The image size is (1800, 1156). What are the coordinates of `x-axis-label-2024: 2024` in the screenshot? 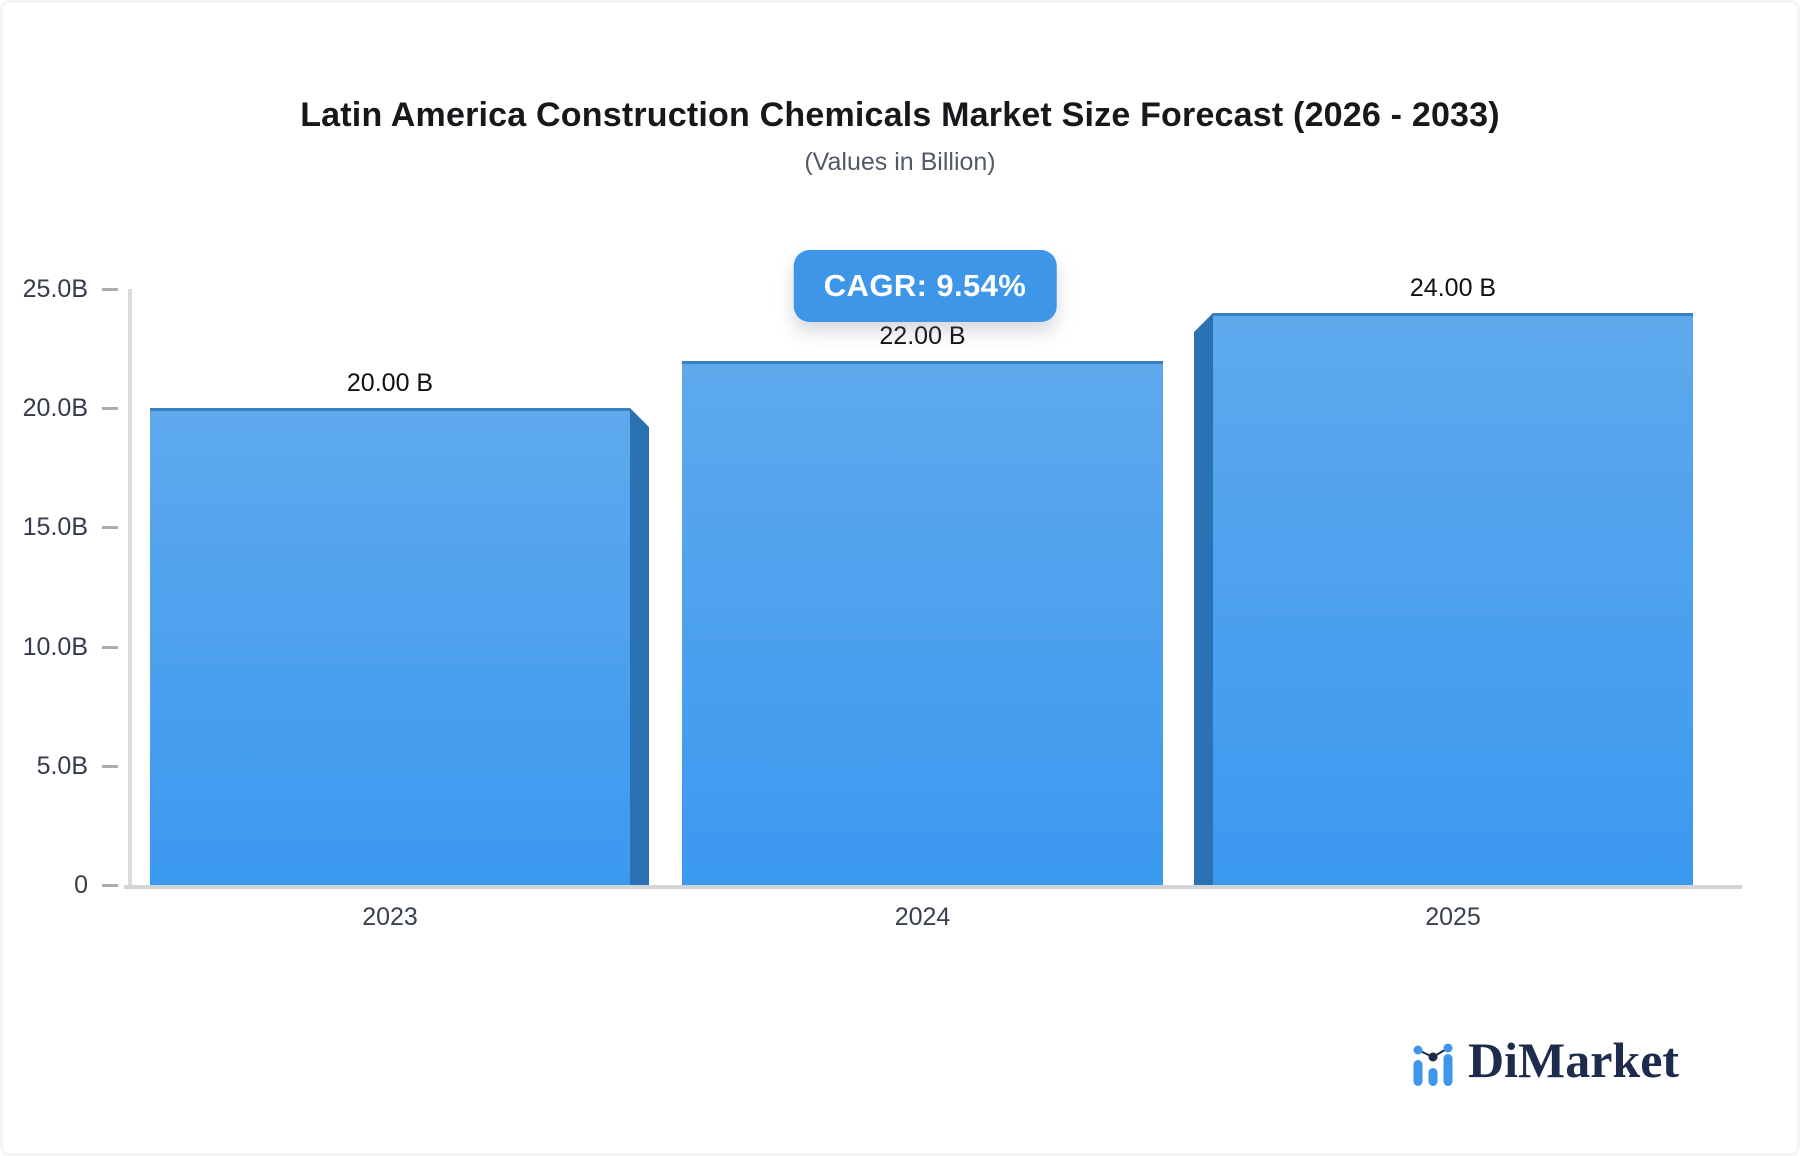 It's located at (922, 917).